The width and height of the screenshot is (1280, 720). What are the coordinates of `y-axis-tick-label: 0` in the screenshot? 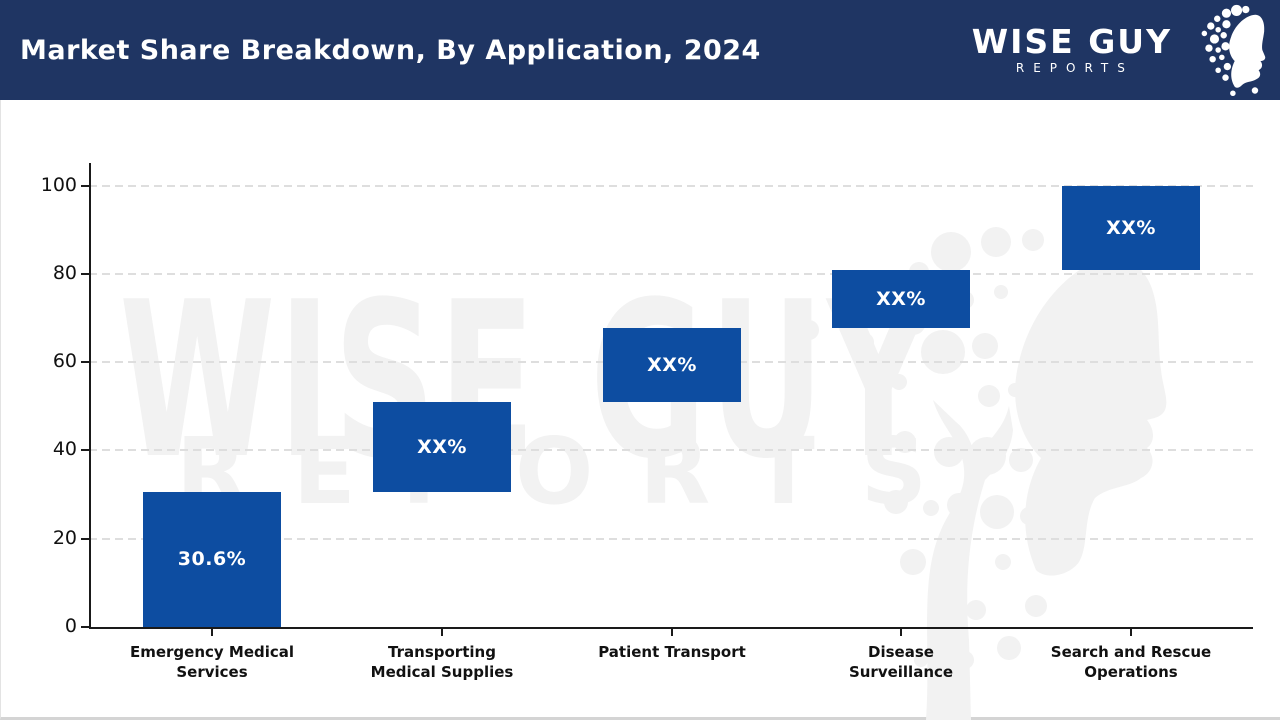 It's located at (70, 626).